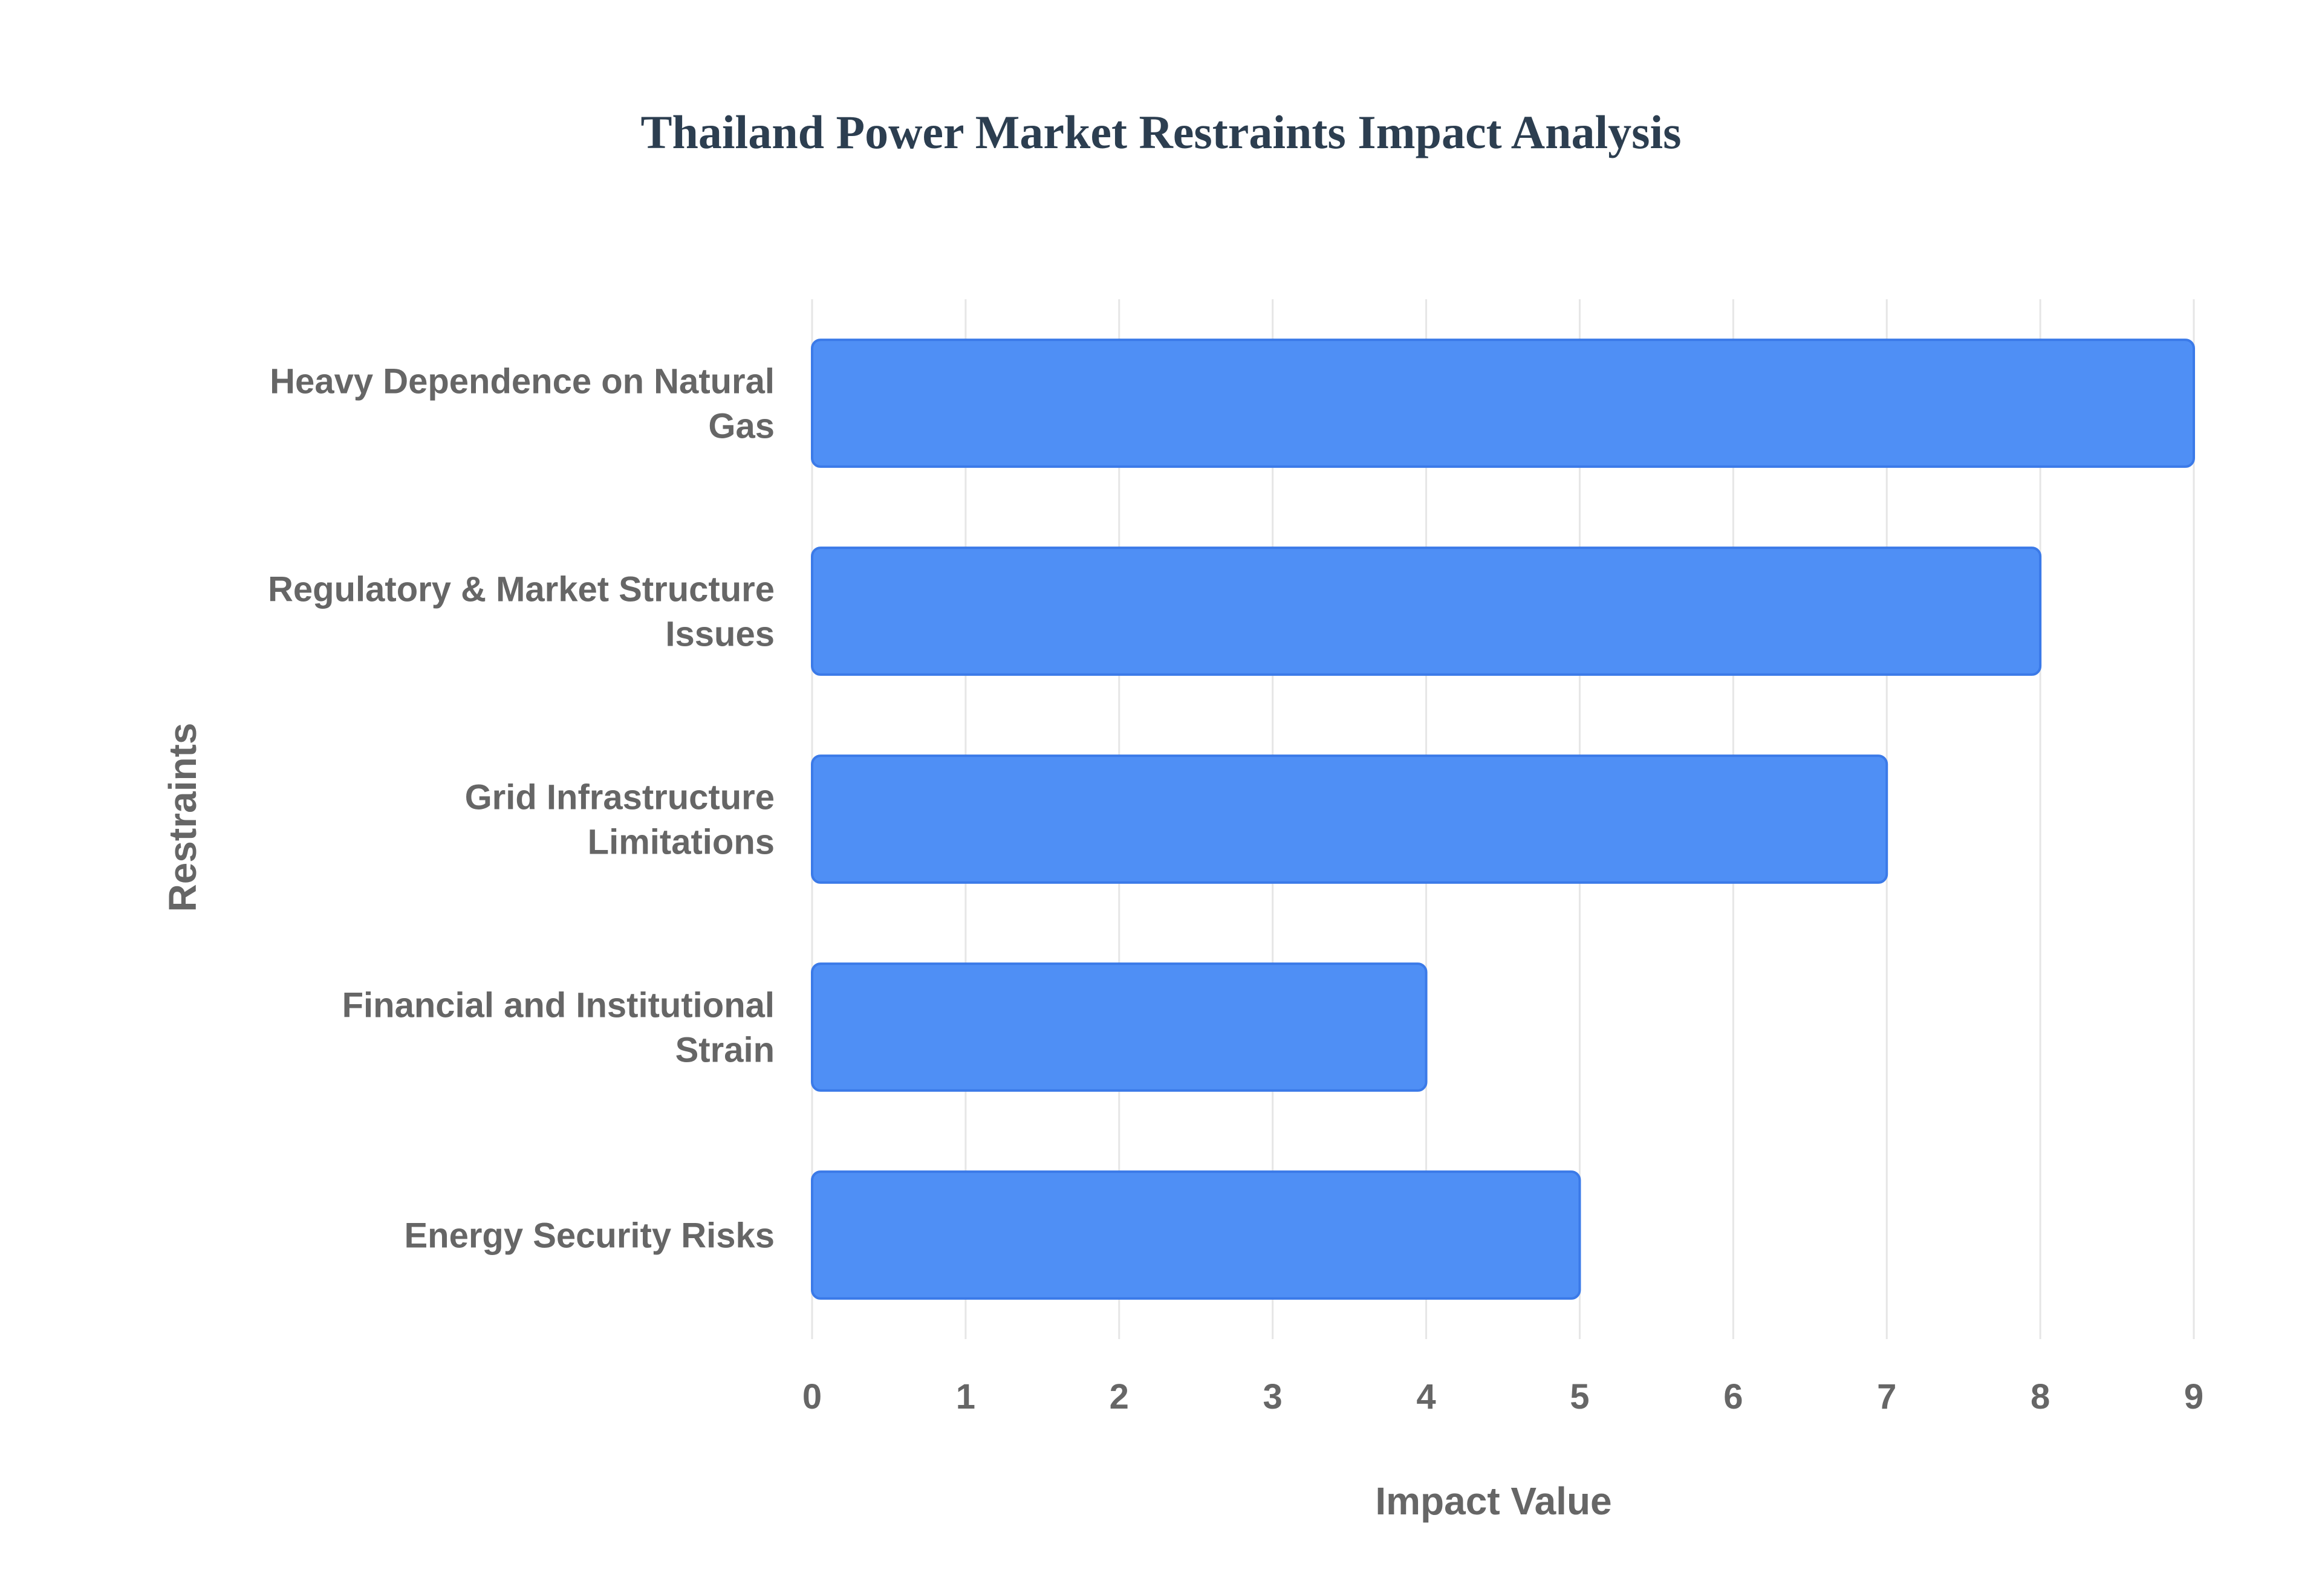 The height and width of the screenshot is (1596, 2322). I want to click on y-tick-label-line: Heavy Dependence on Natural, so click(522, 381).